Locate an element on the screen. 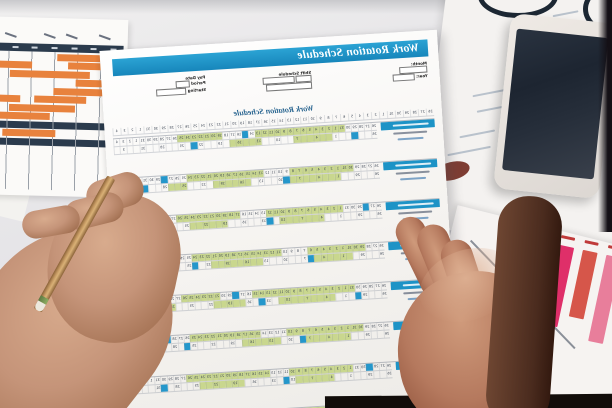 The width and height of the screenshot is (612, 408). day-cell: 29 is located at coordinates (406, 113).